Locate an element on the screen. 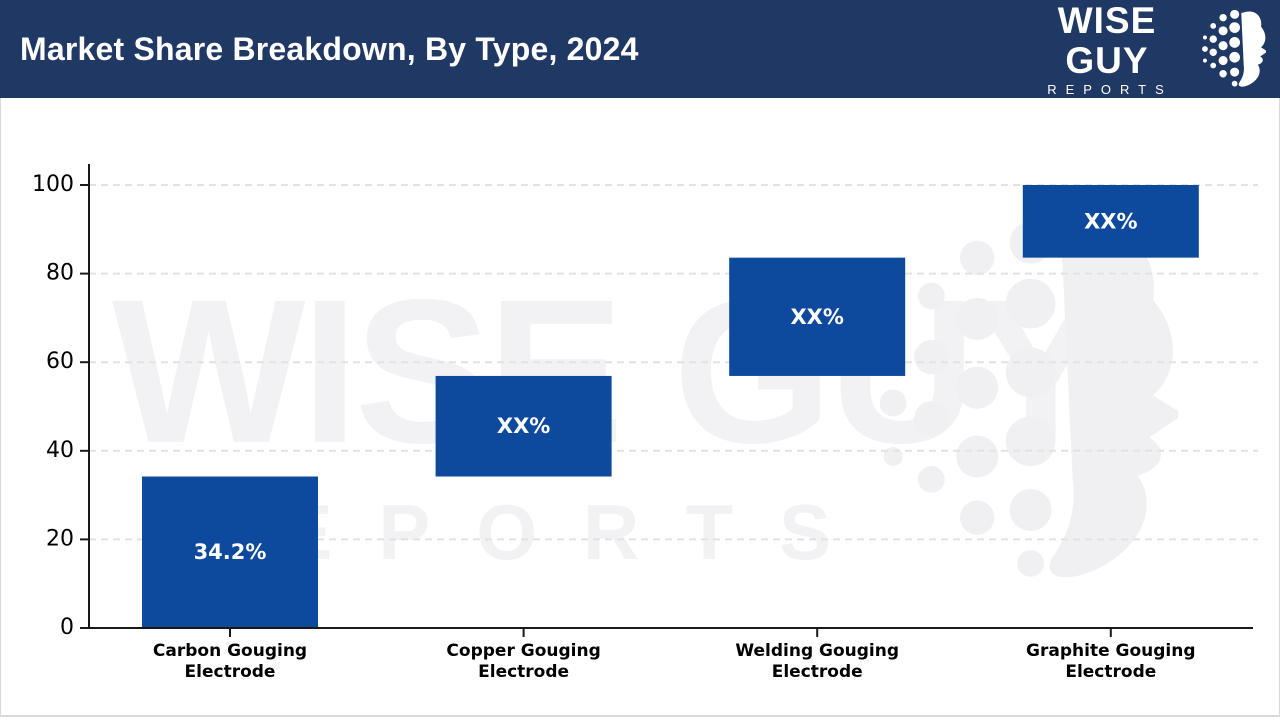  x-category-label: Welding Gouging Electrode is located at coordinates (817, 661).